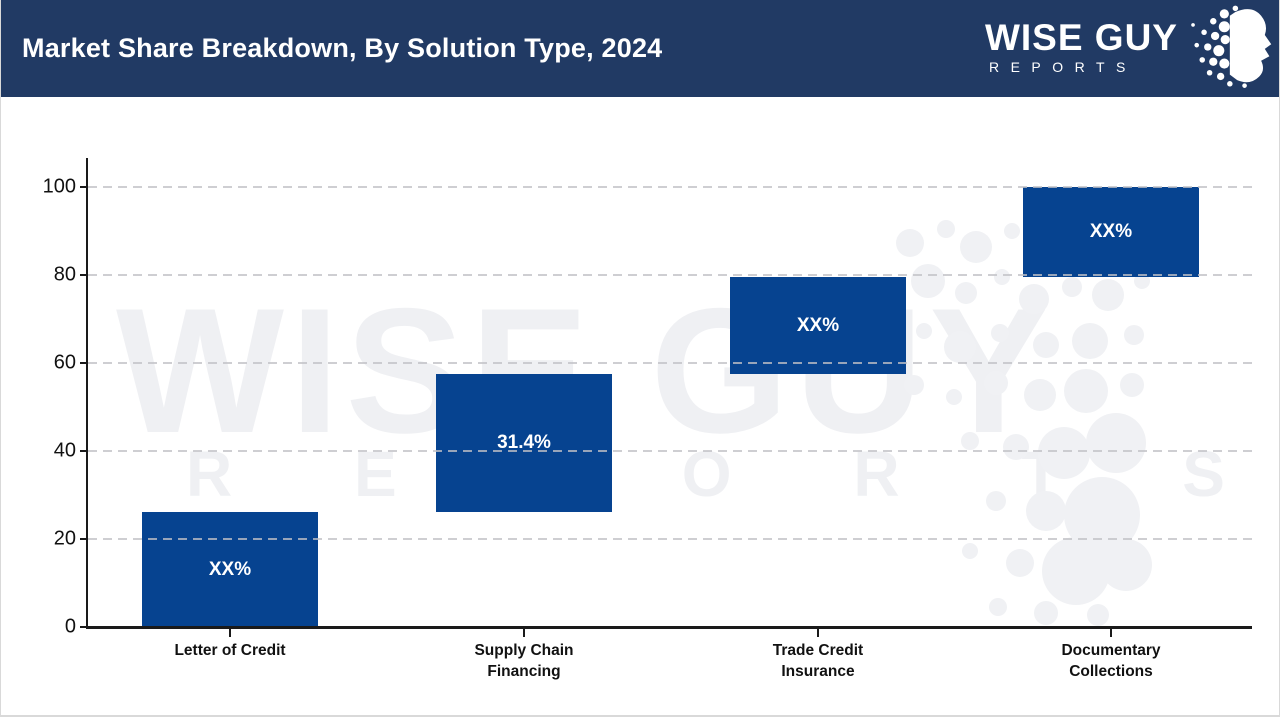 This screenshot has height=720, width=1280. What do you see at coordinates (1014, 423) in the screenshot?
I see `watermark-head-dots-icon` at bounding box center [1014, 423].